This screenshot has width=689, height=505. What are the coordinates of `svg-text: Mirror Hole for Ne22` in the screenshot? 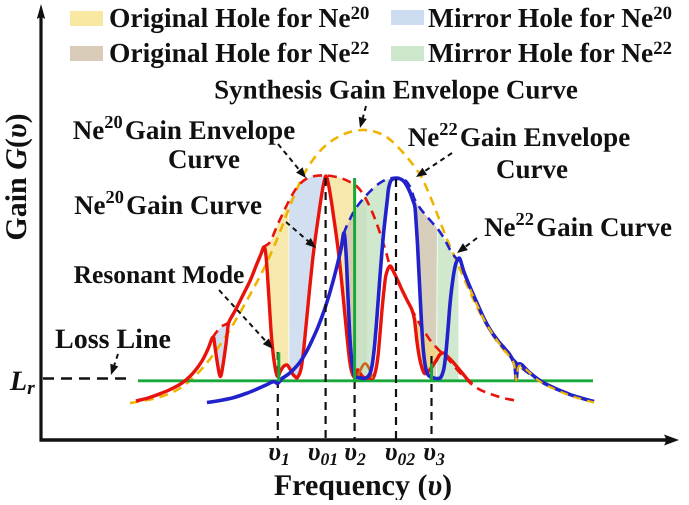 It's located at (551, 52).